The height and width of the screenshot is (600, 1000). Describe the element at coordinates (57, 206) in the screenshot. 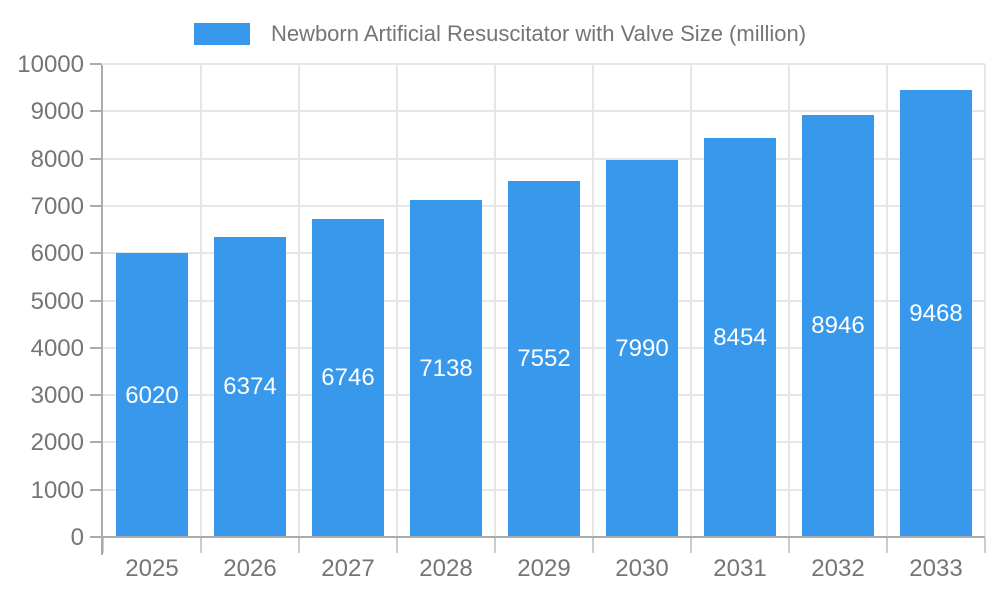

I see `y-tick-label: 7000` at that location.